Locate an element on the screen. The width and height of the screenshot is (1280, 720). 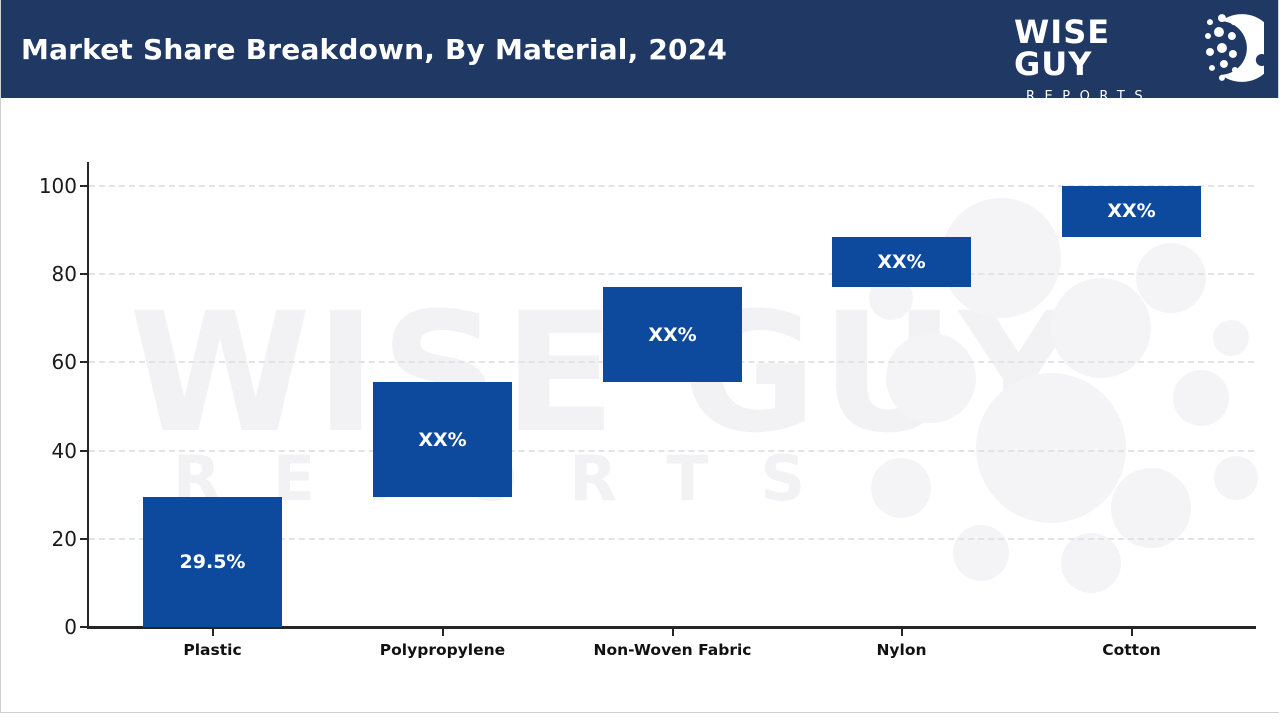
wise-guy-logo: WISE GUY is located at coordinates (1139, 57).